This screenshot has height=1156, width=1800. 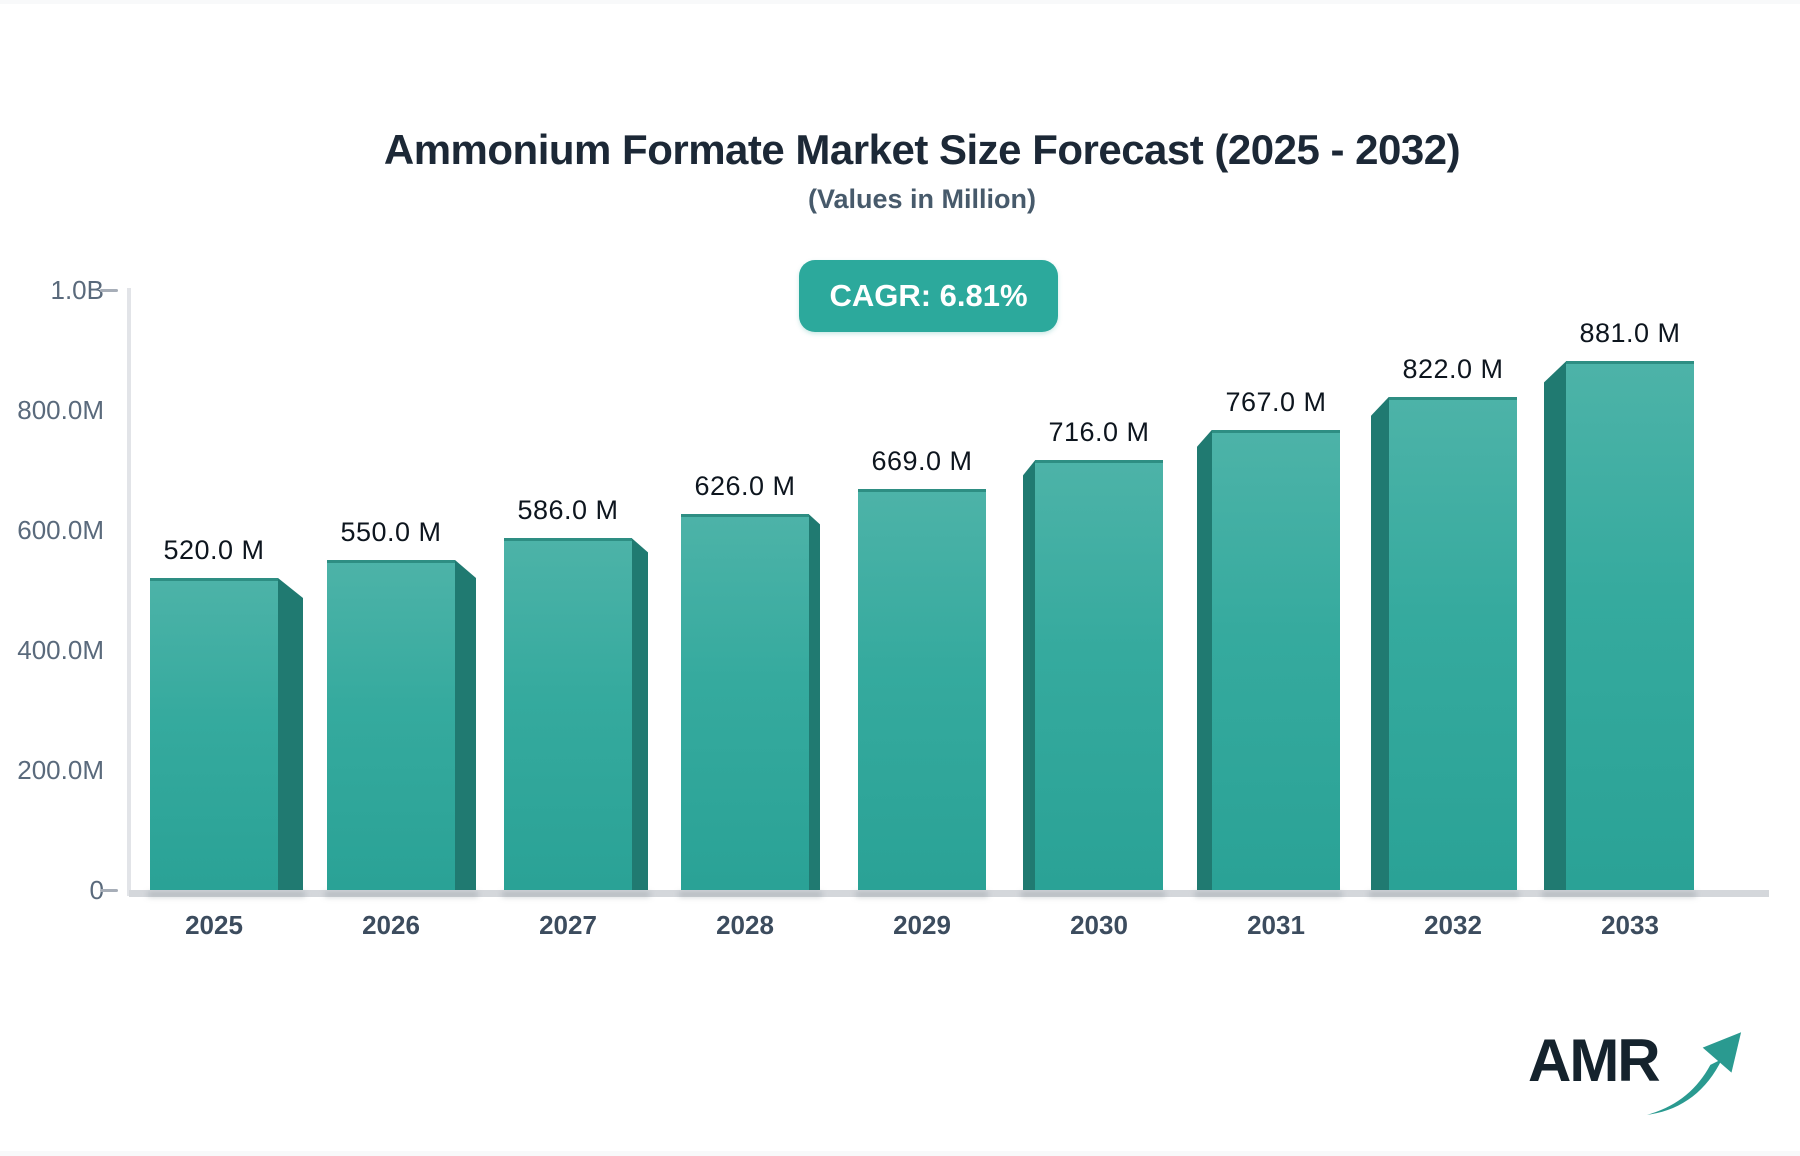 What do you see at coordinates (1630, 925) in the screenshot?
I see `x-axis-label-2033: 2033` at bounding box center [1630, 925].